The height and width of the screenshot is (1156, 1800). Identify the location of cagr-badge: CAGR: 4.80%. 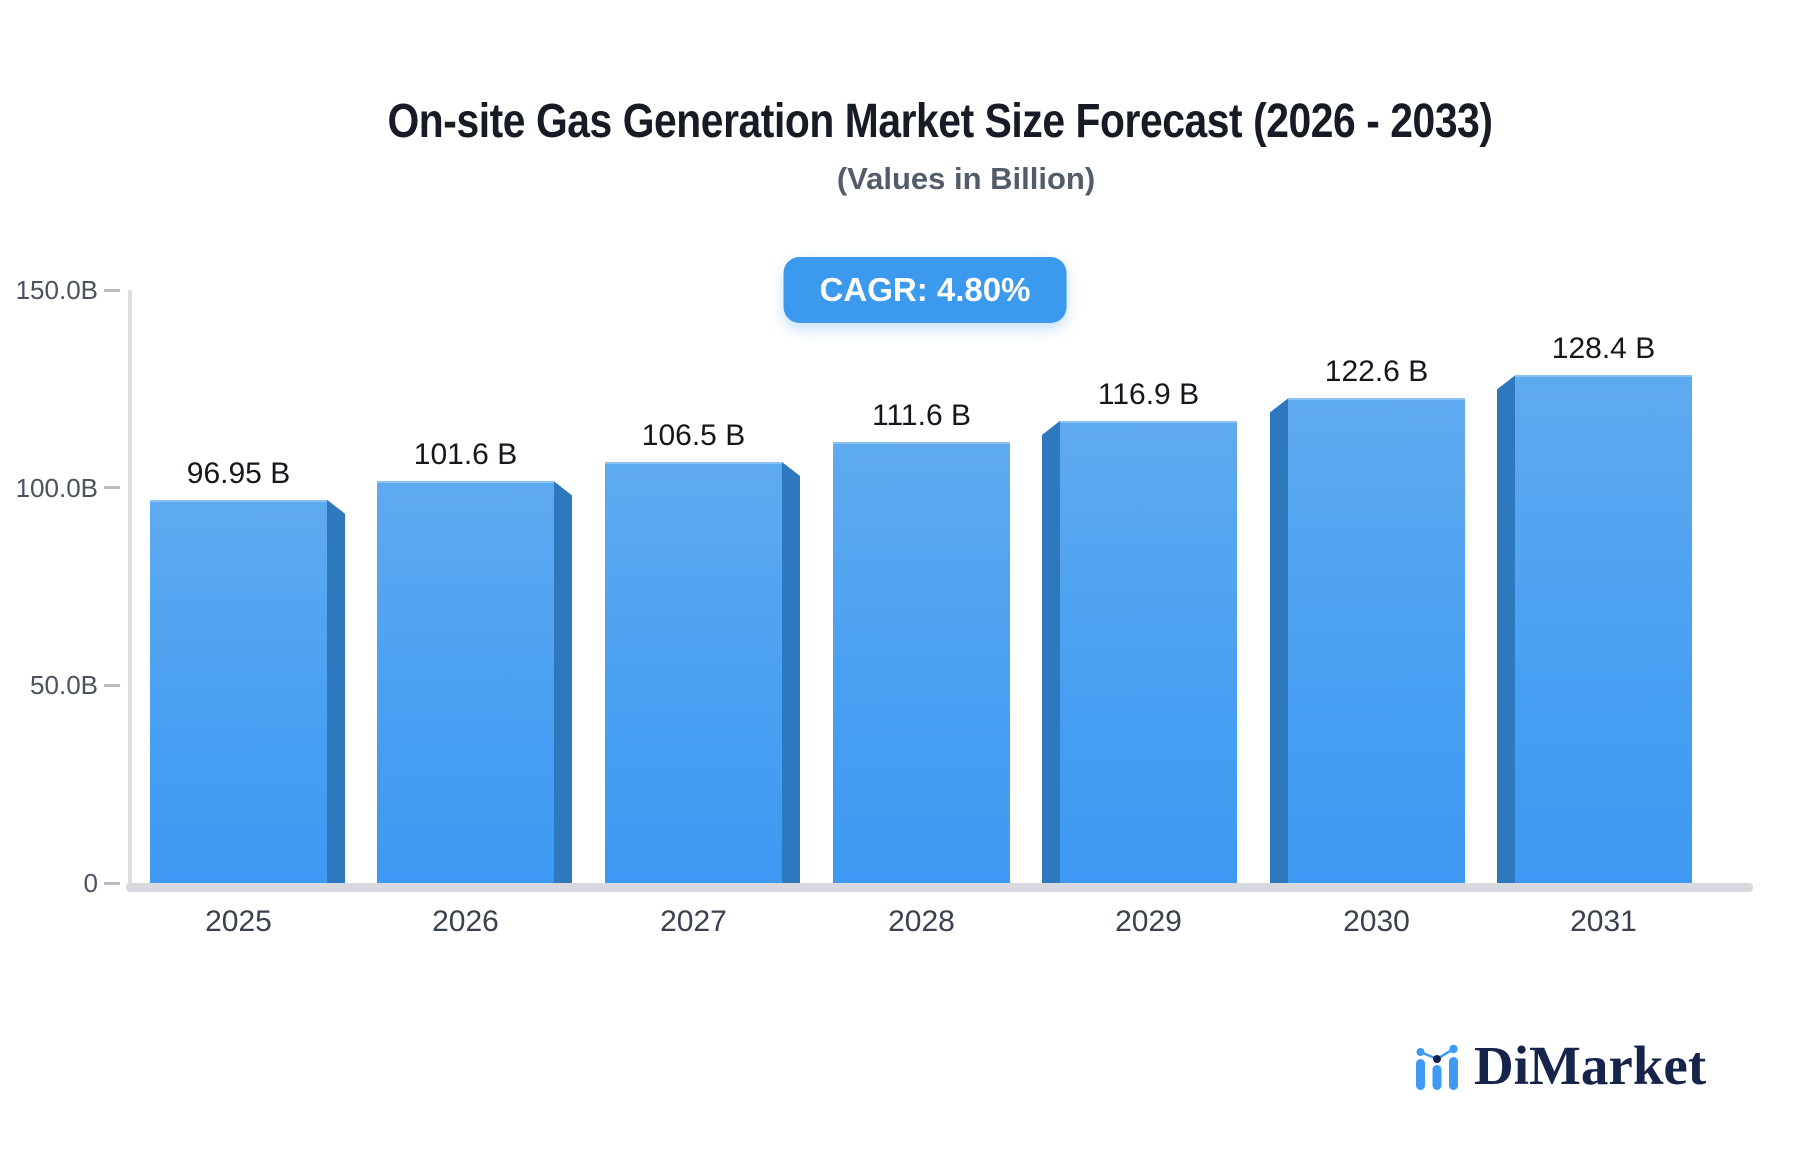
(925, 290).